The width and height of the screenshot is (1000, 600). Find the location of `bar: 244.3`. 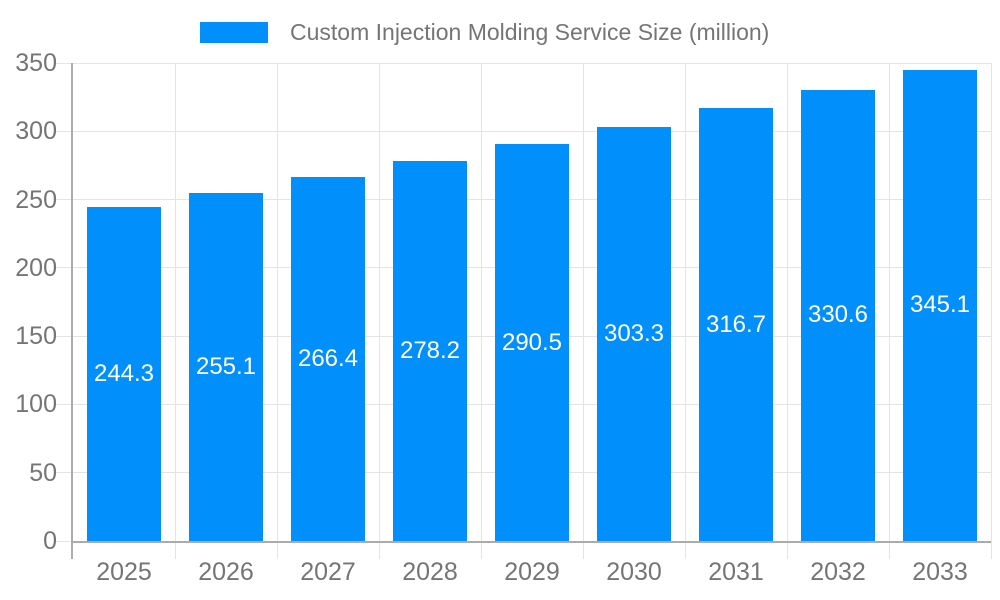

bar: 244.3 is located at coordinates (124, 374).